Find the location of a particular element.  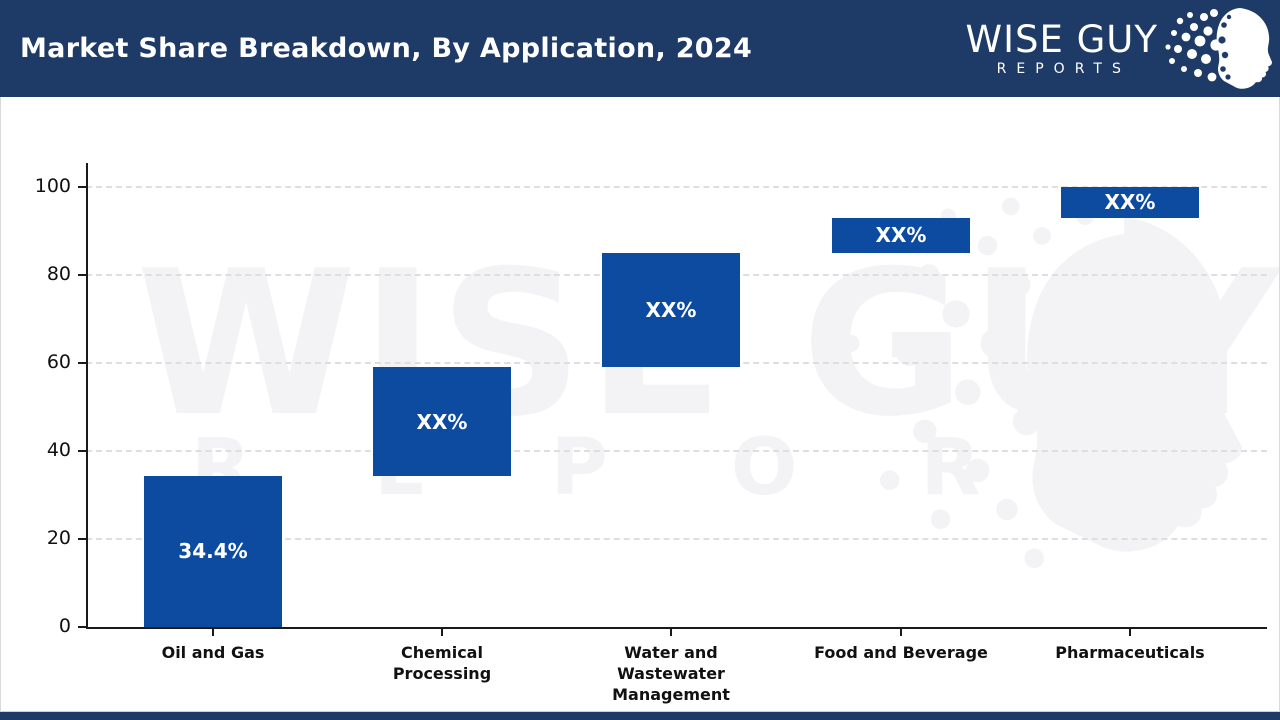

brand-logo-text: WISE GUY REPORTS is located at coordinates (1062, 49).